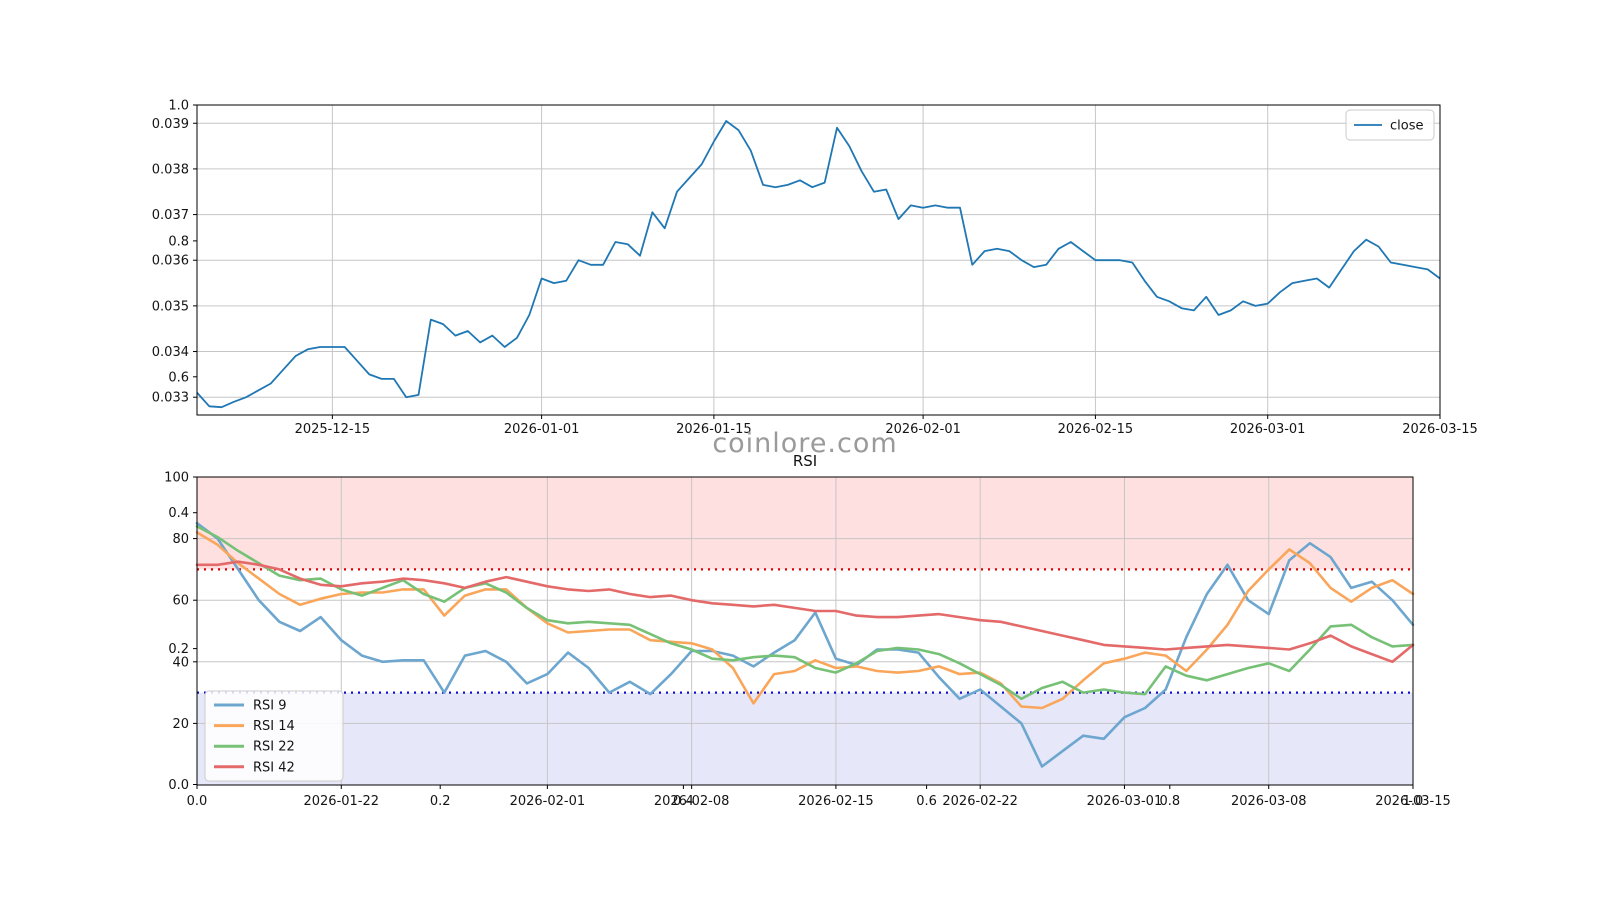 This screenshot has height=900, width=1600. I want to click on oversold-band, so click(805, 738).